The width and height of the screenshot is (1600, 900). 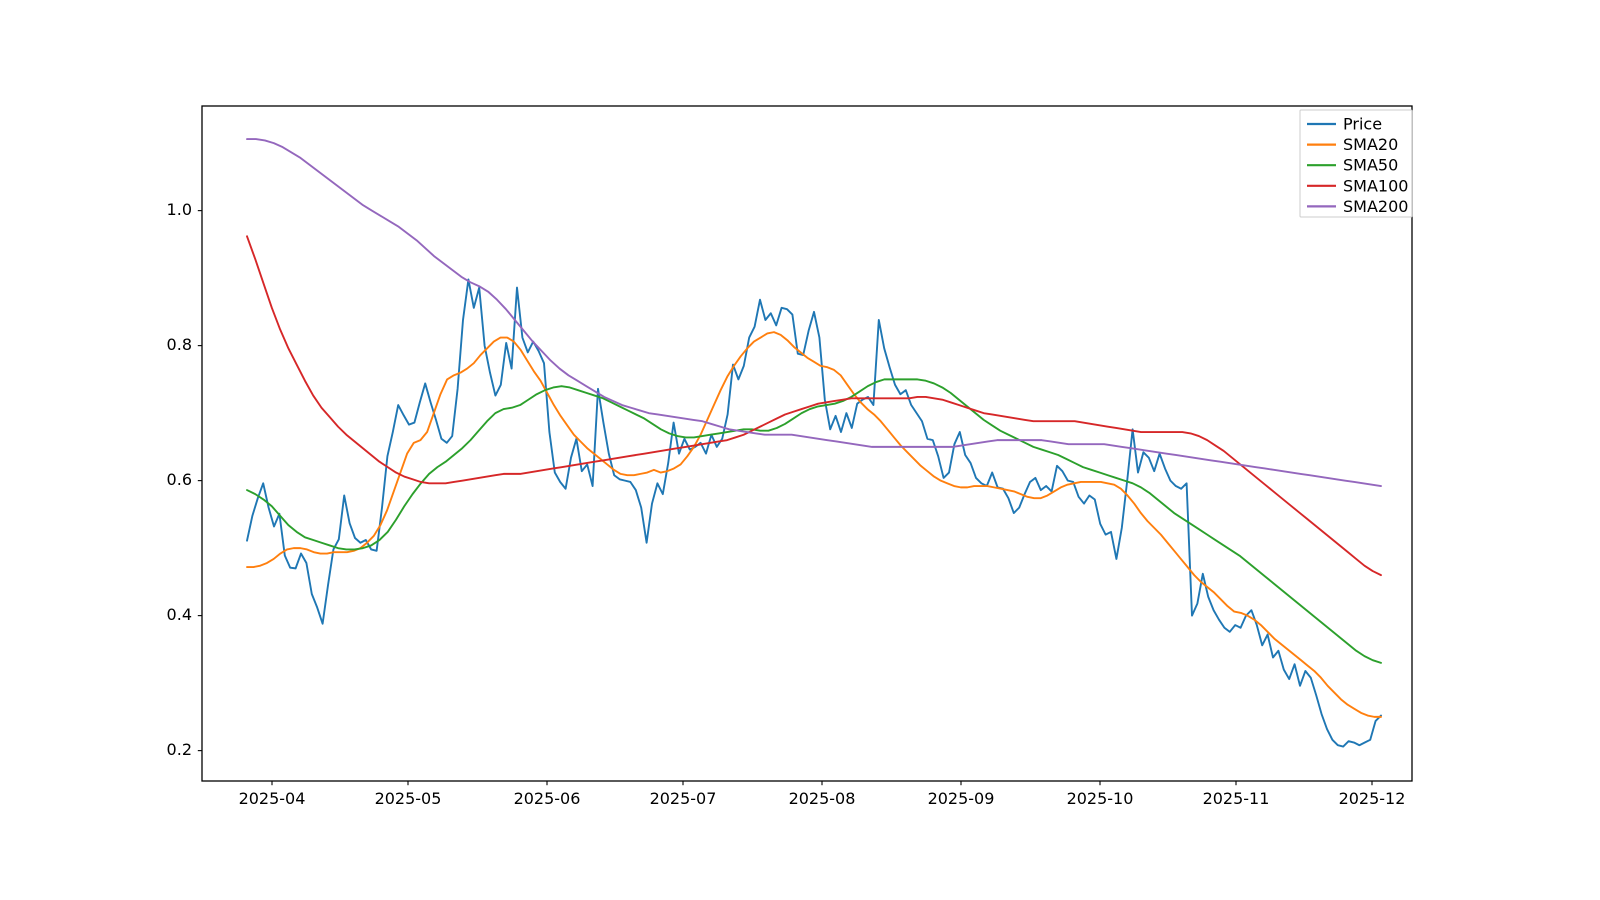 I want to click on legend-label-sma200: SMA200, so click(x=1375, y=206).